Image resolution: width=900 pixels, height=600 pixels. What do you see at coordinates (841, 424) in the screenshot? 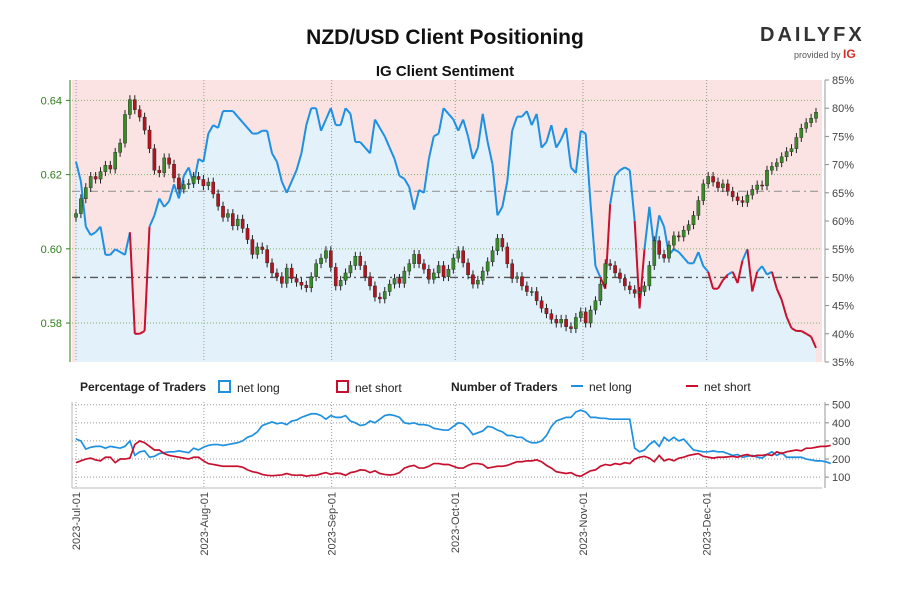
I see `traders-tick-label: 400` at bounding box center [841, 424].